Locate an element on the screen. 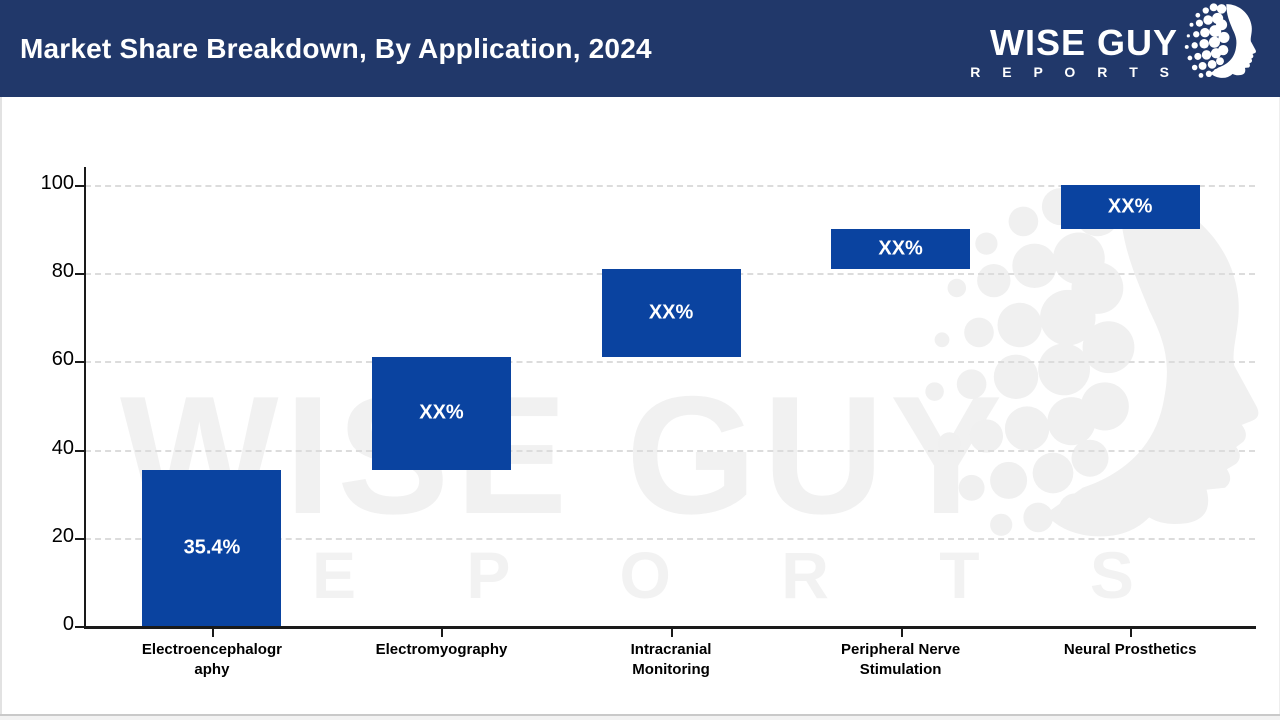 This screenshot has height=720, width=1280. watermark-text-secondary: R E P O R T S is located at coordinates (667, 575).